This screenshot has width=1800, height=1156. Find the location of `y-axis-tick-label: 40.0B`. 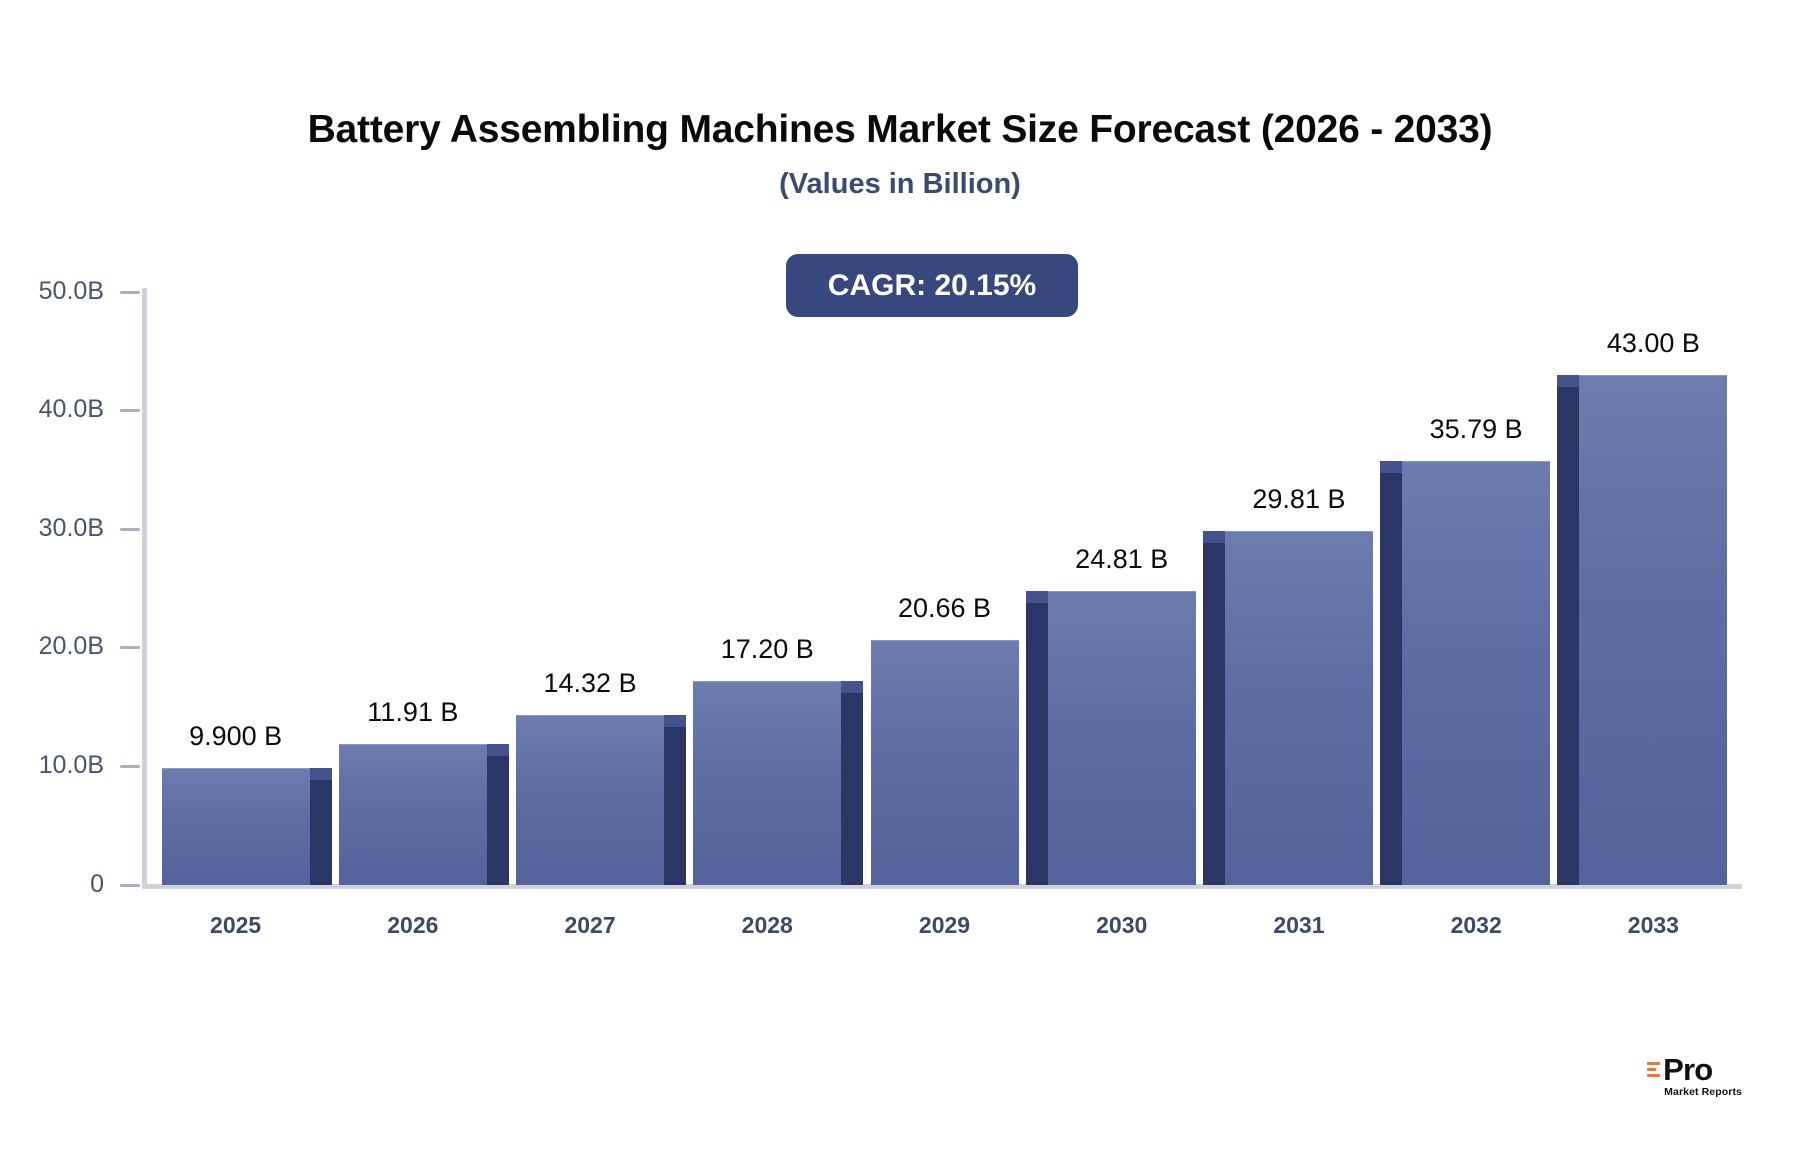

y-axis-tick-label: 40.0B is located at coordinates (71, 409).